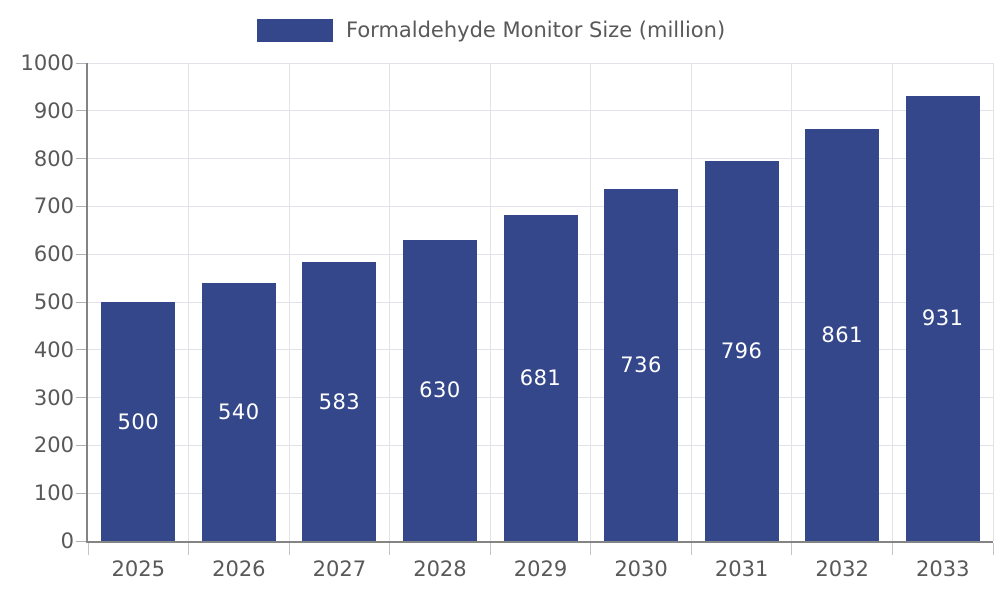  What do you see at coordinates (53, 110) in the screenshot?
I see `y-axis-label-900: 900` at bounding box center [53, 110].